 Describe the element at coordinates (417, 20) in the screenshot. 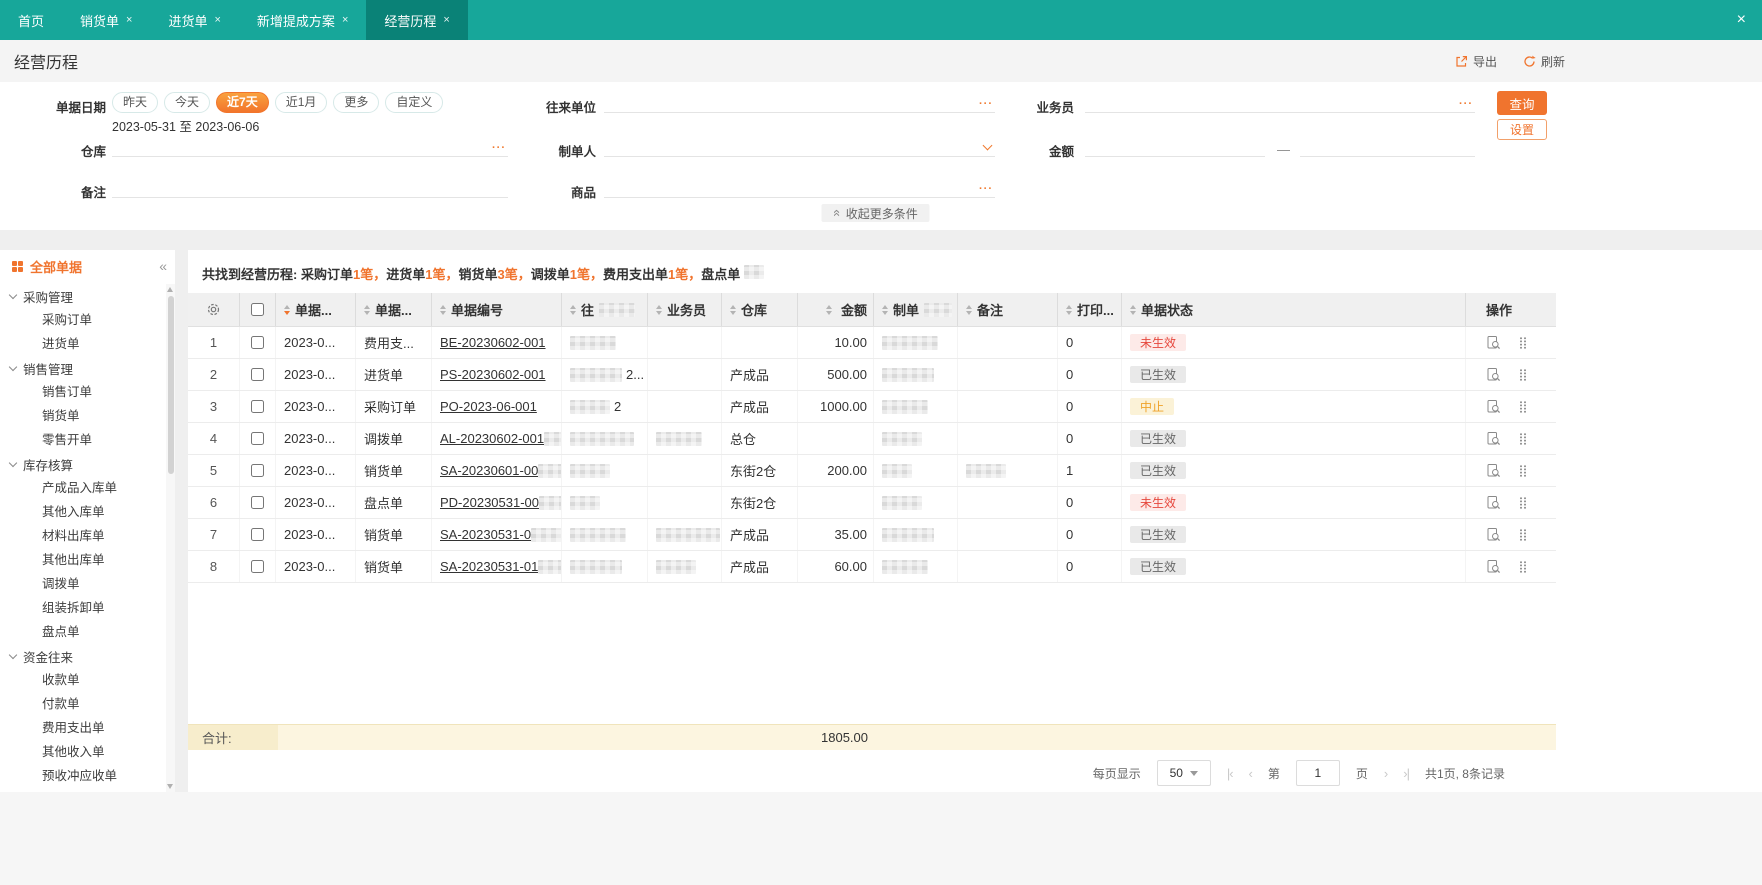

I see `tab-business-history: 经营历程 ×` at that location.